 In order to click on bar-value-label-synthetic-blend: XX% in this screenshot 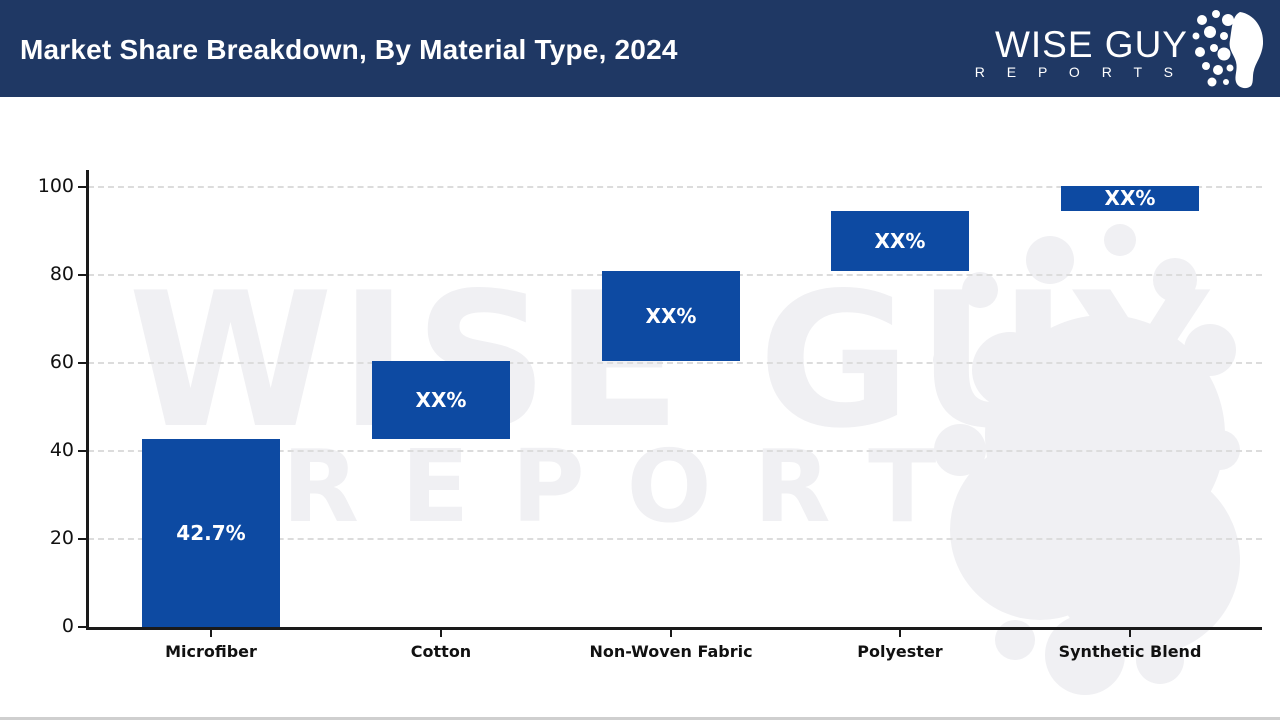, I will do `click(1130, 198)`.